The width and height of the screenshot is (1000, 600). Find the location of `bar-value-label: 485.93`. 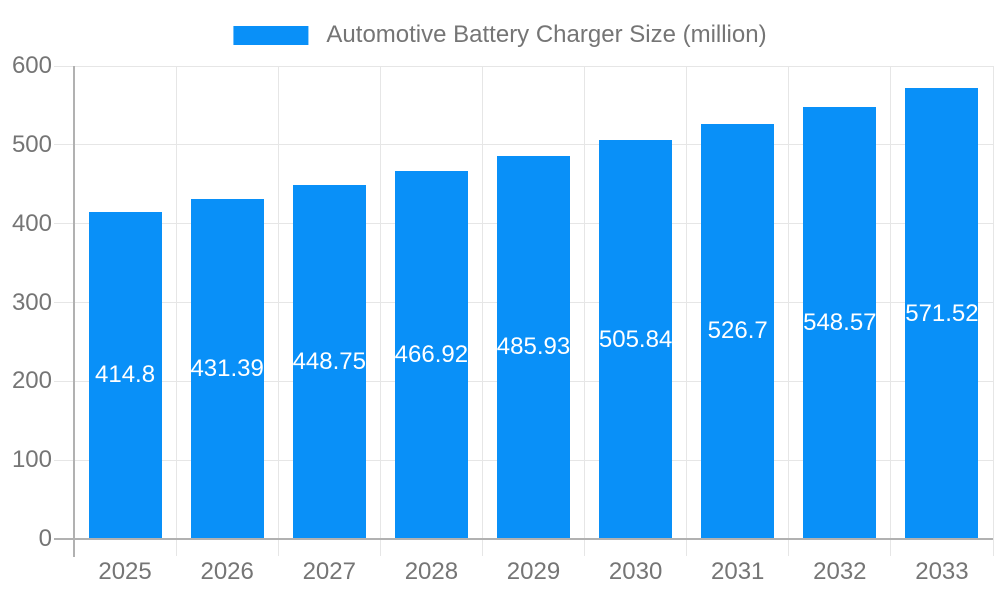

bar-value-label: 485.93 is located at coordinates (533, 347).